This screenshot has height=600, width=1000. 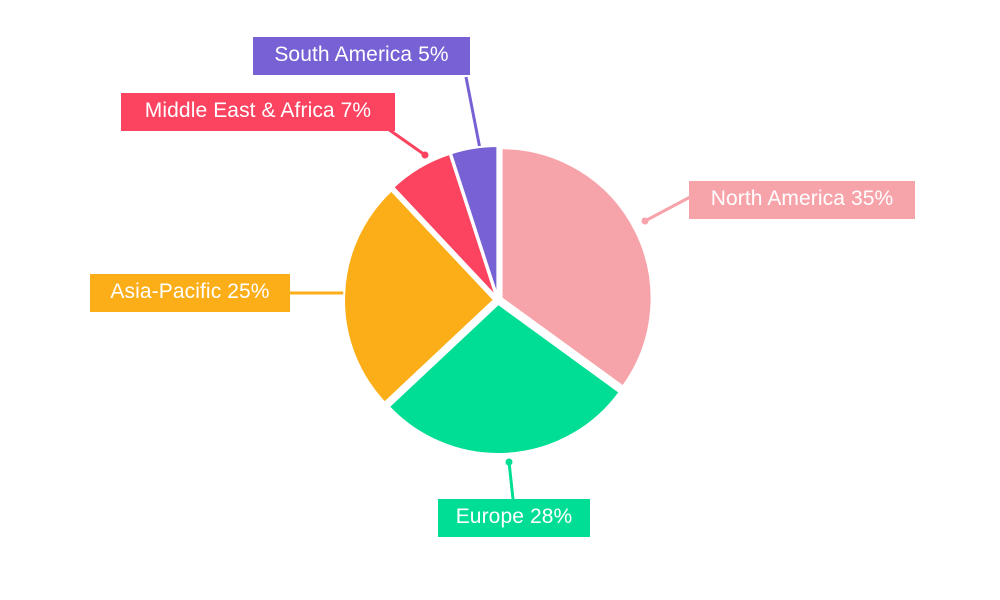 I want to click on slice-label-north-america: North America 35%, so click(x=802, y=200).